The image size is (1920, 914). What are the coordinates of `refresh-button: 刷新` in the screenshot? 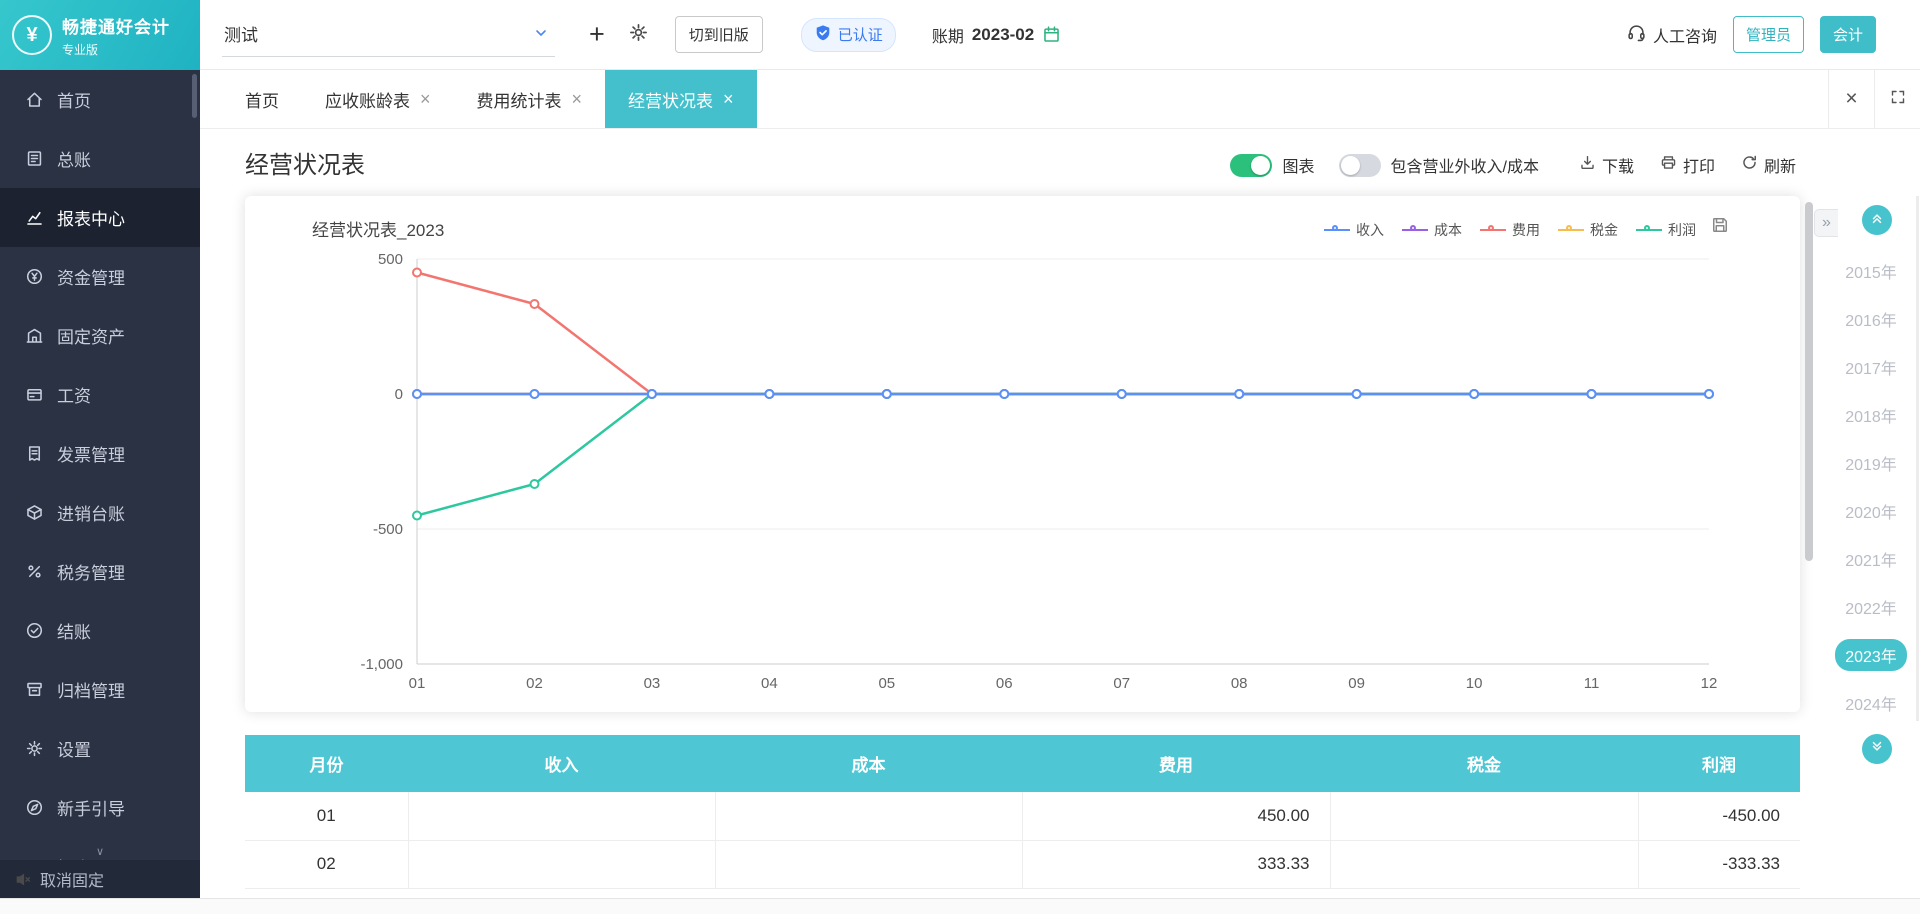 It's located at (1768, 165).